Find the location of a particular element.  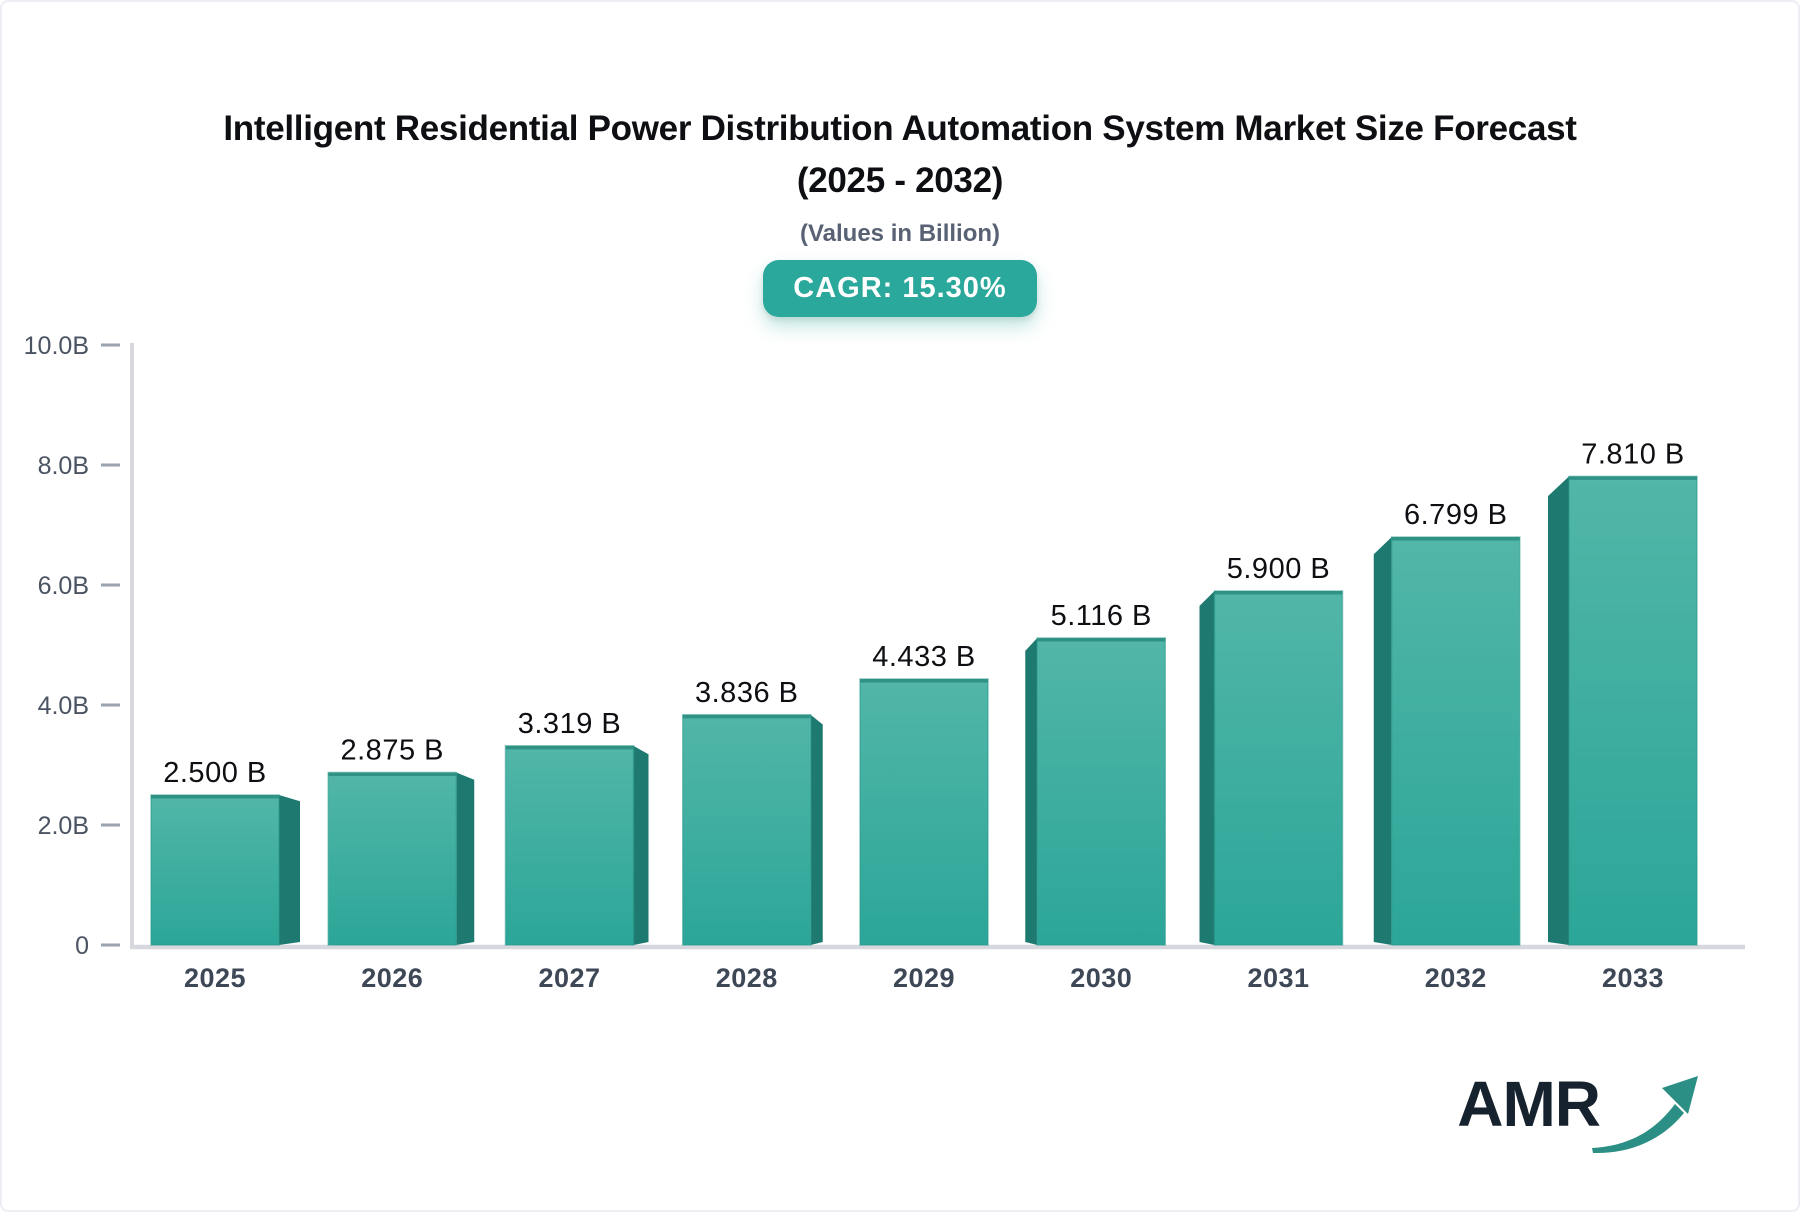

bar-group-2030: 5.116 B 2030 is located at coordinates (1095, 796).